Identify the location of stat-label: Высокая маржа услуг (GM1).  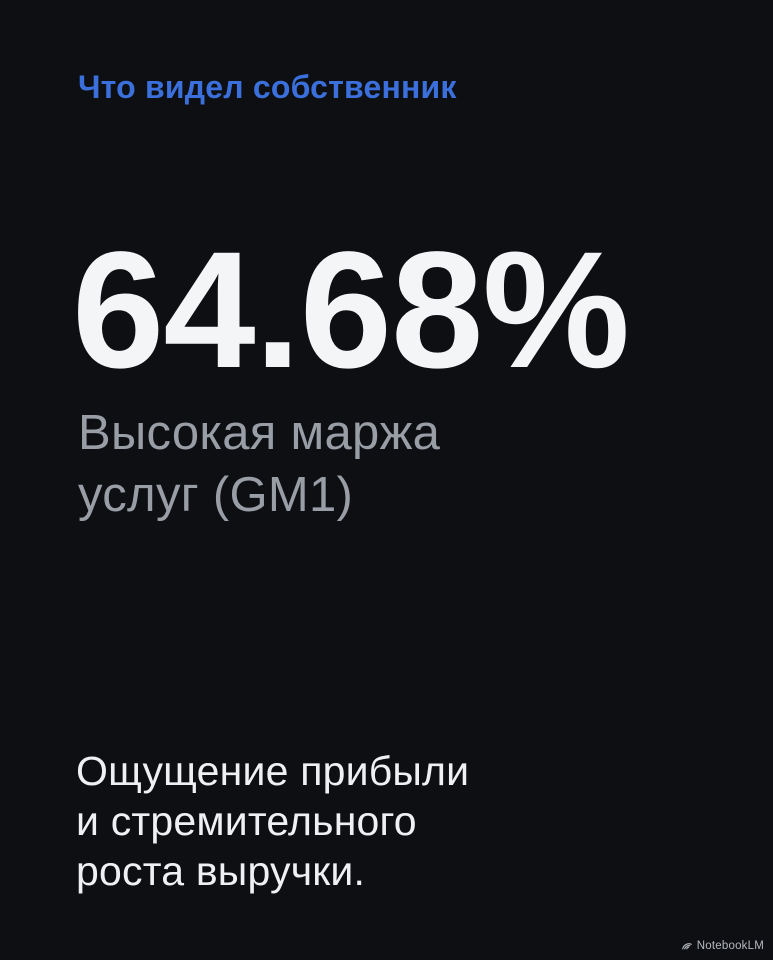
(259, 464).